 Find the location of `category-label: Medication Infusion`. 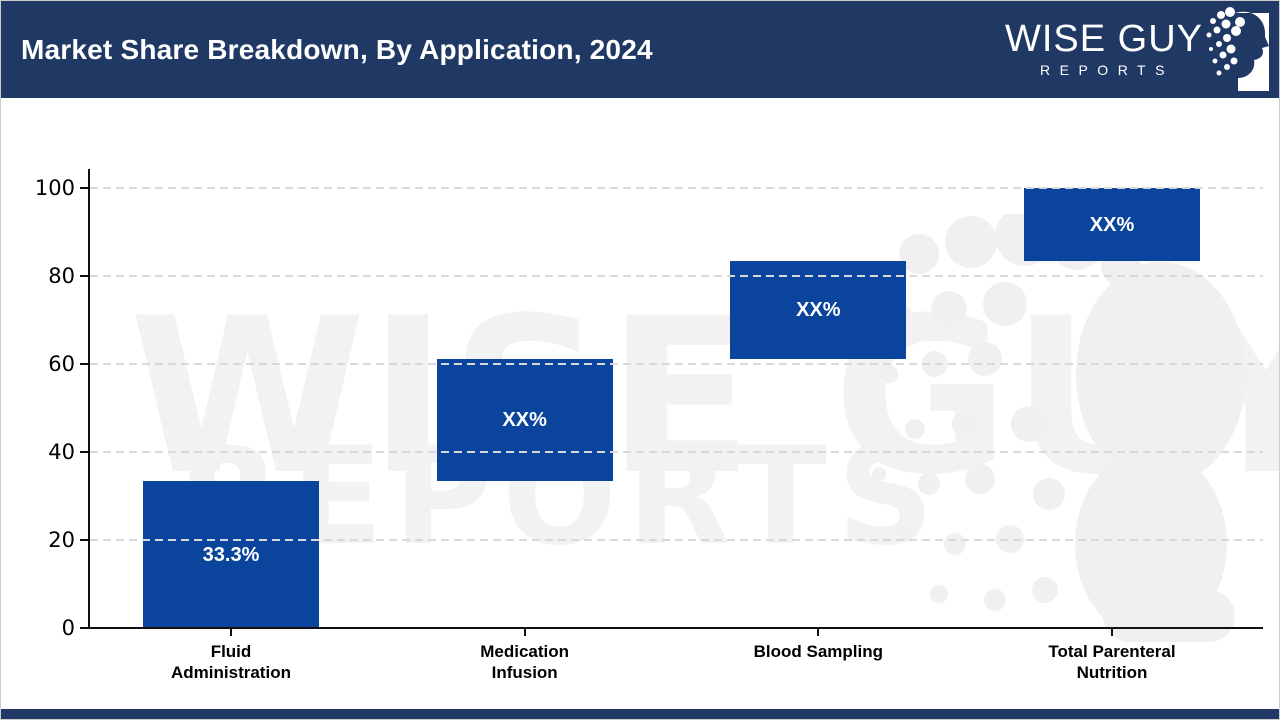

category-label: Medication Infusion is located at coordinates (525, 662).